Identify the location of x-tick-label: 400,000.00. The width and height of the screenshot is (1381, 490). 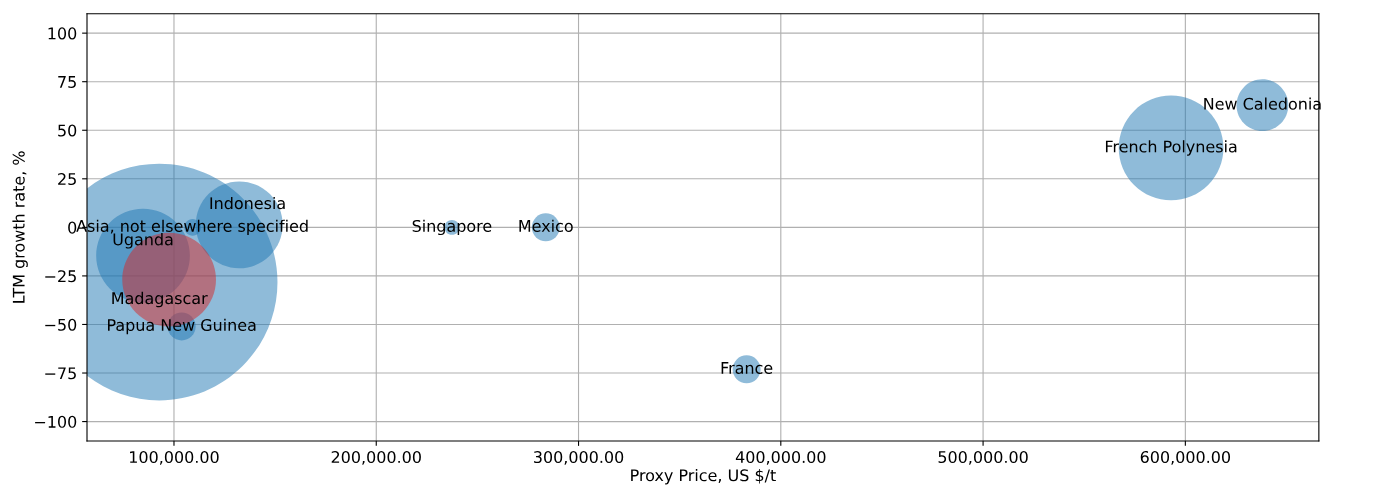
(780, 458).